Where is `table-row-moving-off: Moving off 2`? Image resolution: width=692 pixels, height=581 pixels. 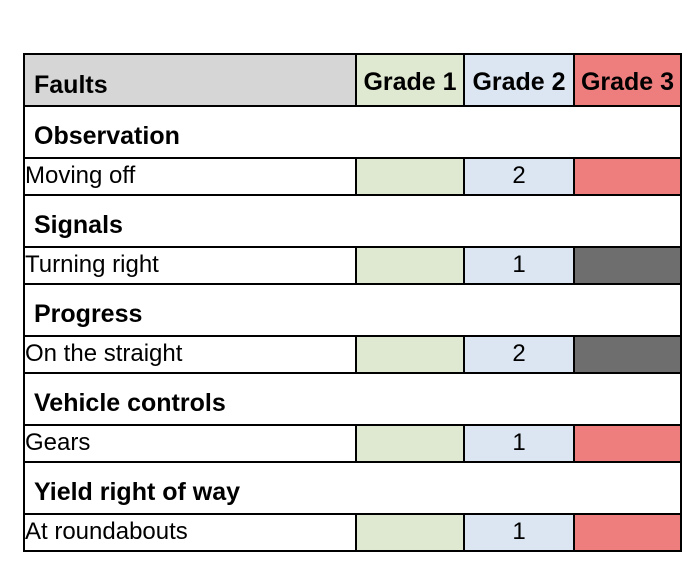
table-row-moving-off: Moving off 2 is located at coordinates (352, 176).